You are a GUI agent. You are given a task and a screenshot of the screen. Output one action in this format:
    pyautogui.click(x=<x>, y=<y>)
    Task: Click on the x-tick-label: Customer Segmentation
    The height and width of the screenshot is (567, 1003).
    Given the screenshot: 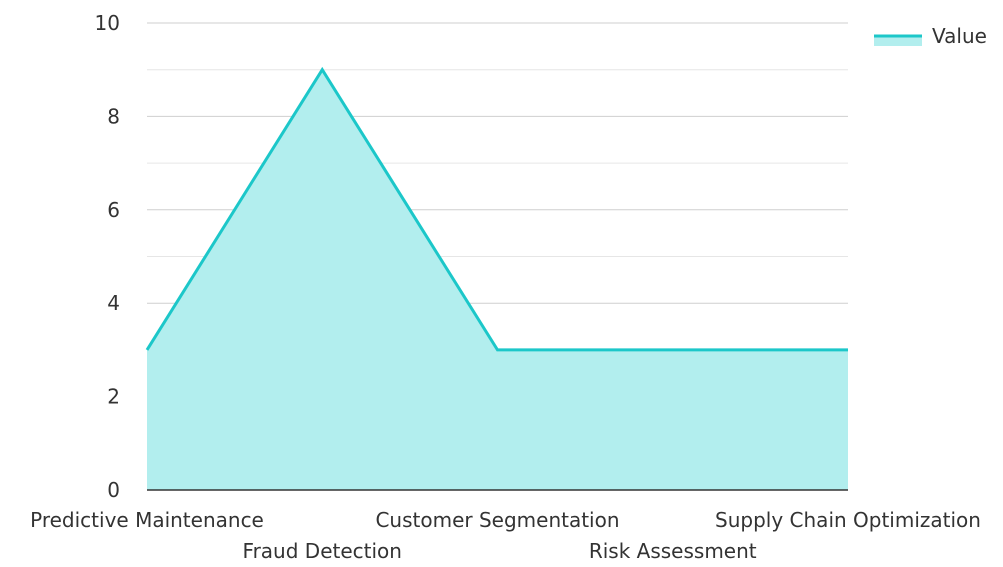 What is the action you would take?
    pyautogui.click(x=497, y=520)
    